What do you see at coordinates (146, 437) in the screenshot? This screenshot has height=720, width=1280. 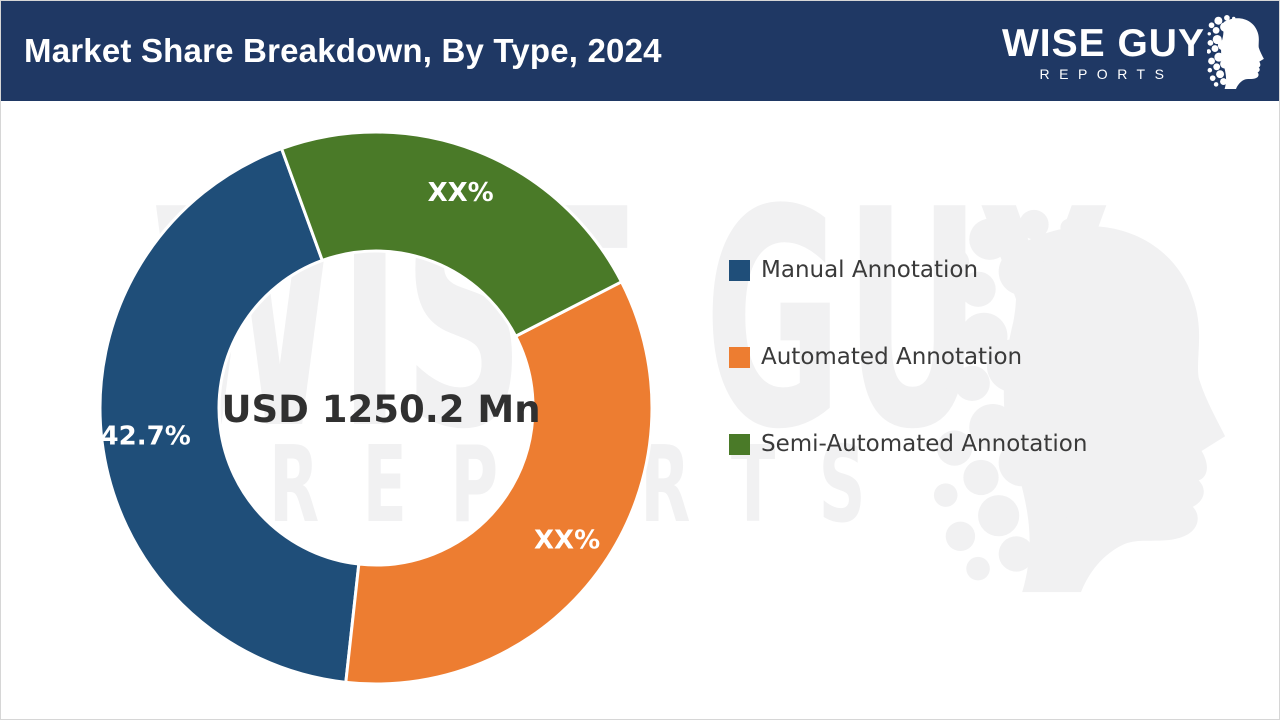 I see `segment-value-label-manual-annotation: 42.7%` at bounding box center [146, 437].